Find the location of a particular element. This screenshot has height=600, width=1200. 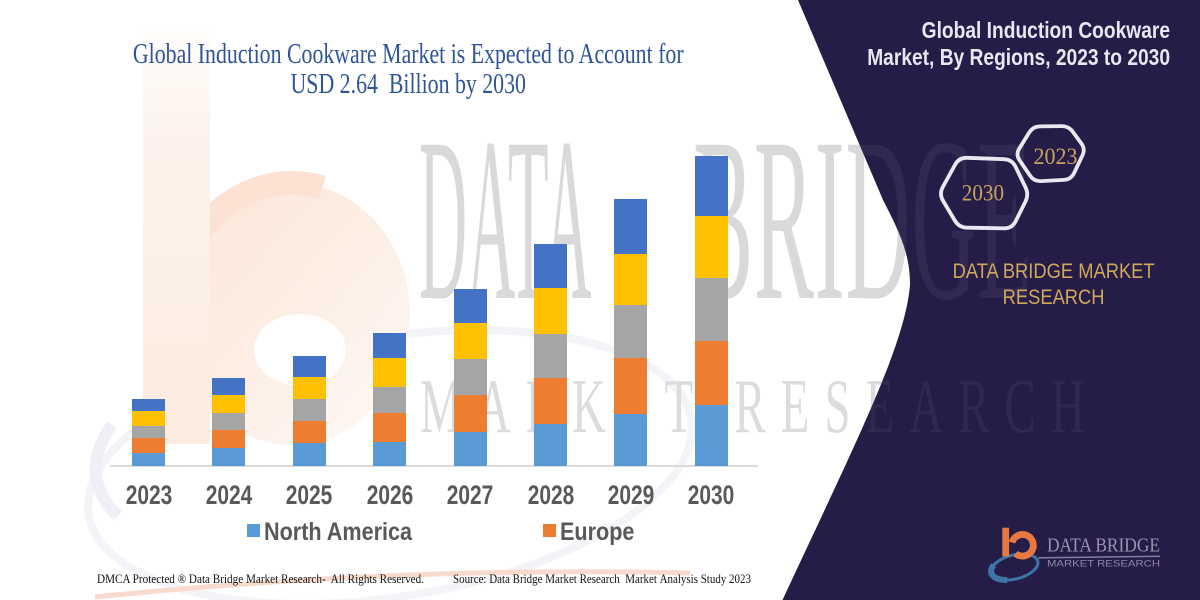

svg-text: 2030 is located at coordinates (983, 194).